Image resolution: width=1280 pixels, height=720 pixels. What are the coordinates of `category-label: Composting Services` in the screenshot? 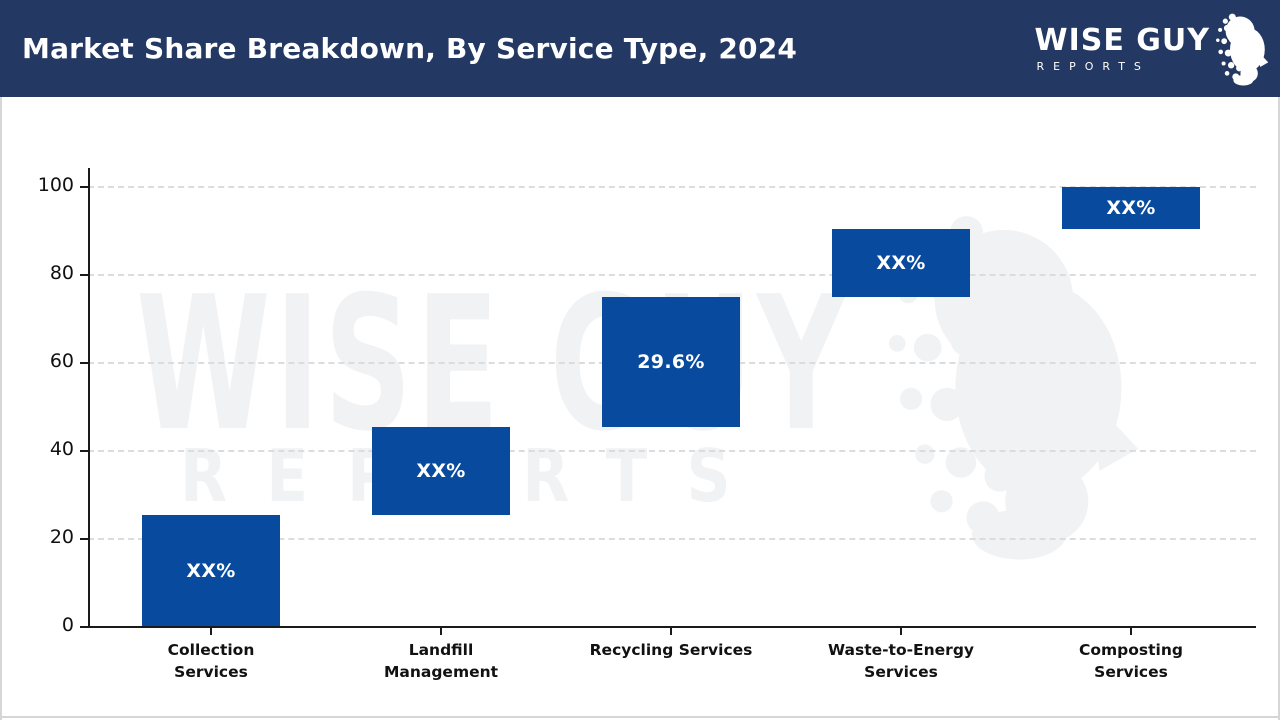 It's located at (1131, 661).